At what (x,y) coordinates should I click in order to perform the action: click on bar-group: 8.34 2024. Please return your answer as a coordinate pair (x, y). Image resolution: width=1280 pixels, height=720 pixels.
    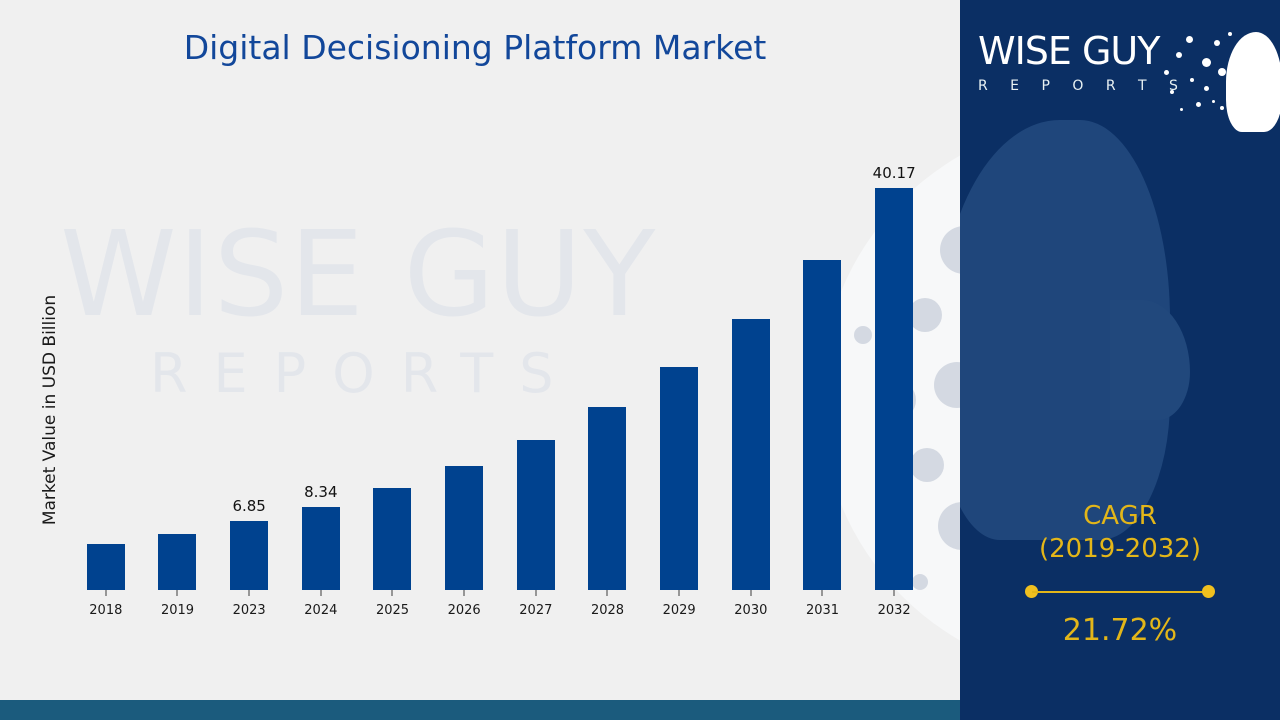
    Looking at the image, I should click on (321, 384).